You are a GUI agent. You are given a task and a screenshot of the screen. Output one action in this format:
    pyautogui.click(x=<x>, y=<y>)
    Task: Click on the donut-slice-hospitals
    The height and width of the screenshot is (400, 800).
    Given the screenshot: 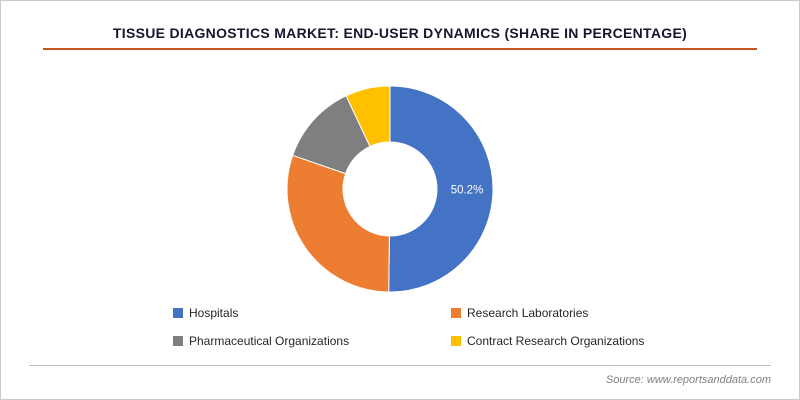 What is the action you would take?
    pyautogui.click(x=441, y=189)
    